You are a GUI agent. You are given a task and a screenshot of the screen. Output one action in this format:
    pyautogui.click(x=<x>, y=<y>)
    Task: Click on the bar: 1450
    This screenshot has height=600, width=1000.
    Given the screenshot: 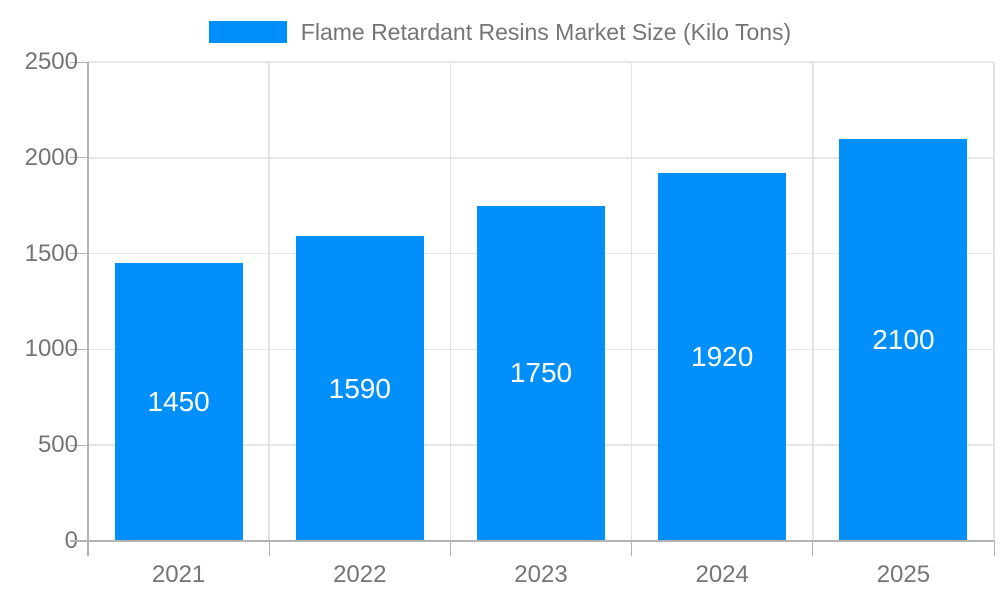 What is the action you would take?
    pyautogui.click(x=178, y=402)
    